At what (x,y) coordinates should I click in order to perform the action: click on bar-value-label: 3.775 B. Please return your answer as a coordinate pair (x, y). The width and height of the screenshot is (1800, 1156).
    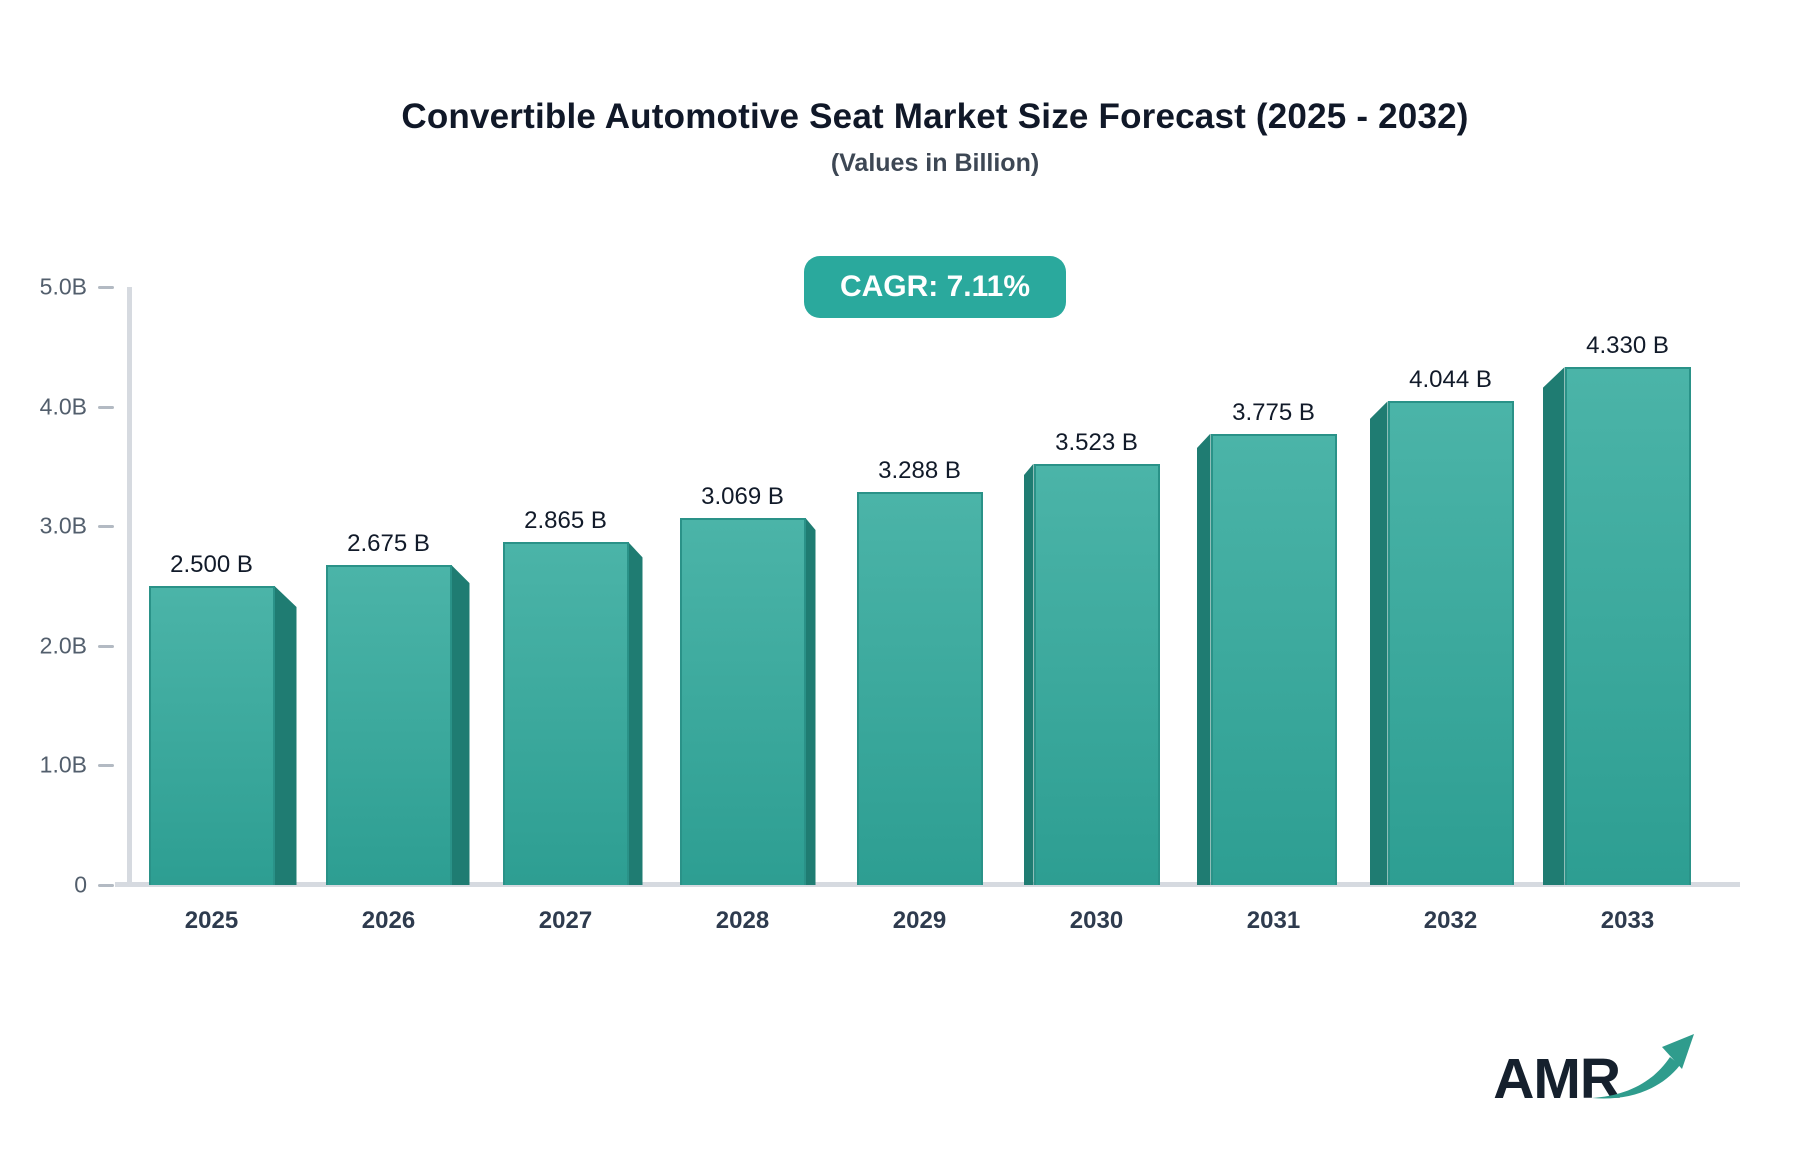
    Looking at the image, I should click on (1273, 412).